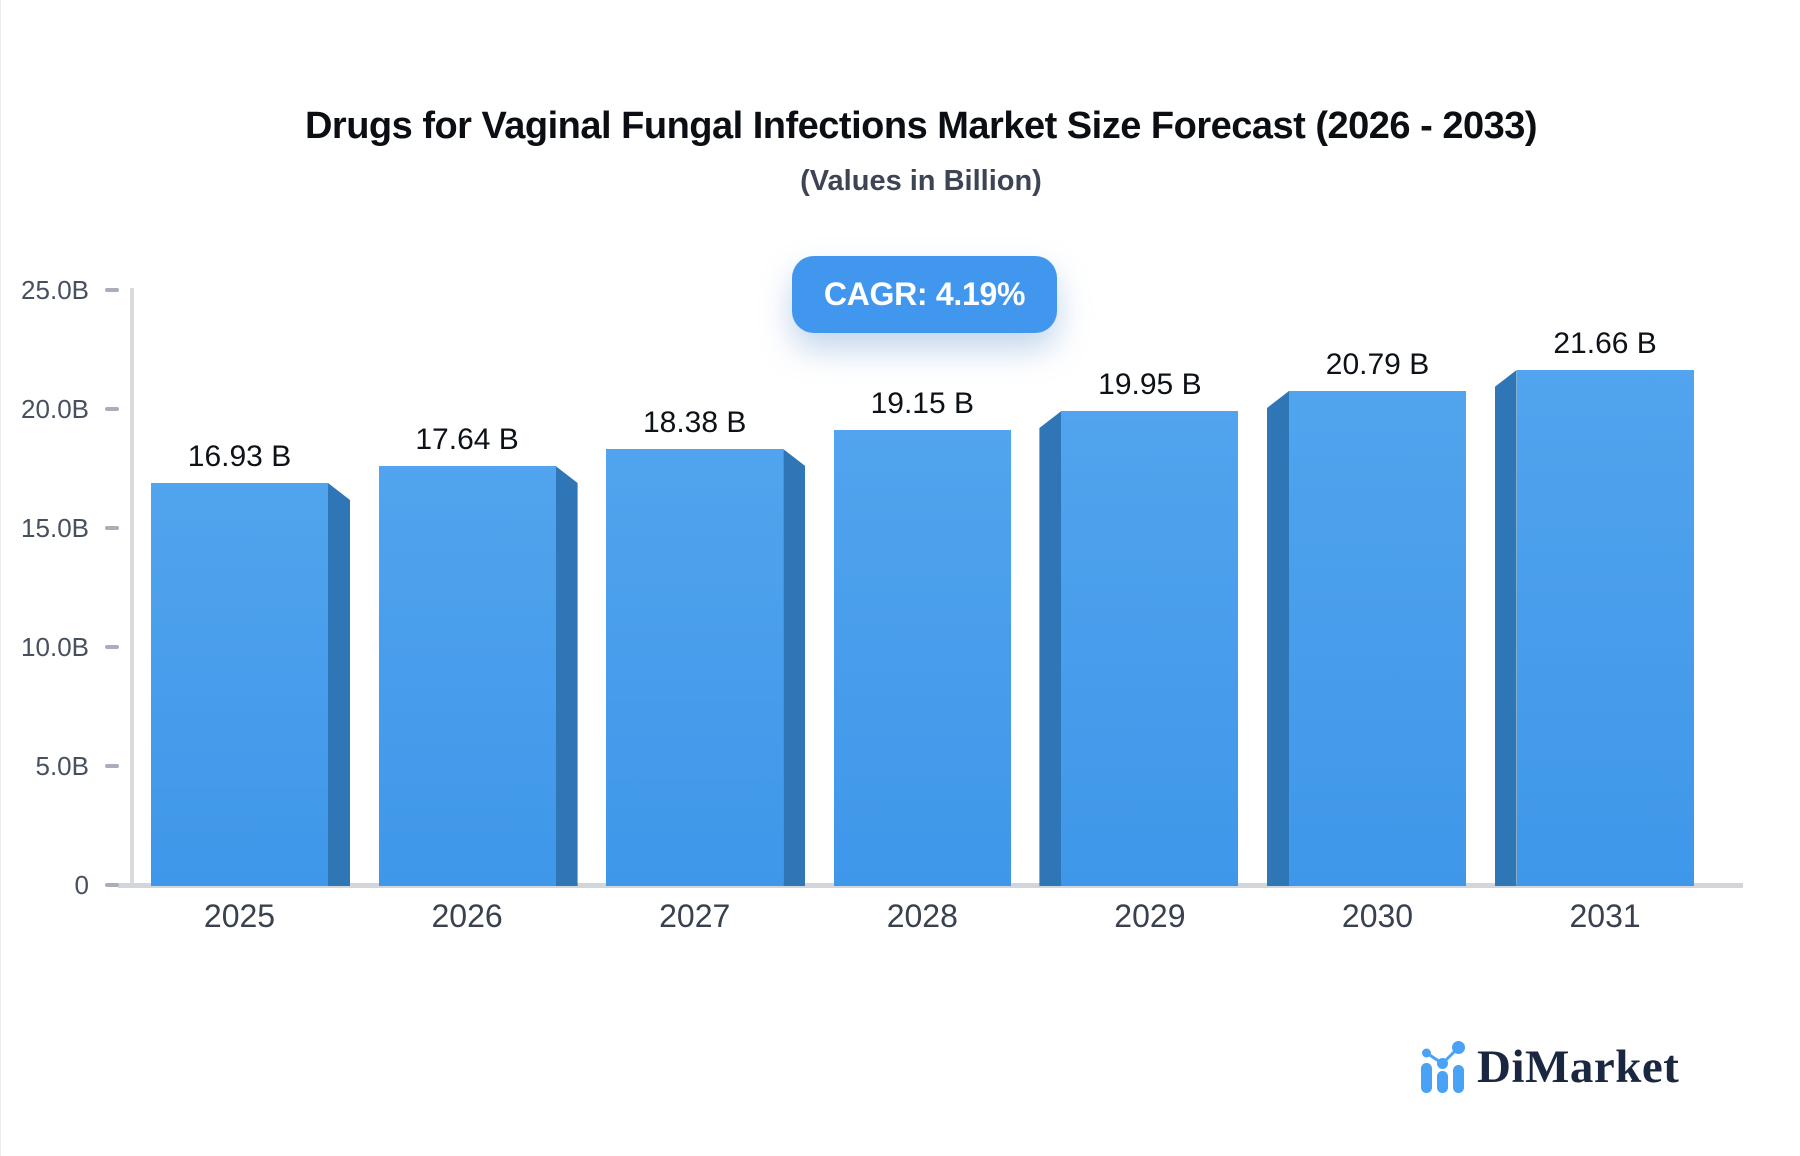  Describe the element at coordinates (55, 409) in the screenshot. I see `y-tick-label: 20.0B` at that location.